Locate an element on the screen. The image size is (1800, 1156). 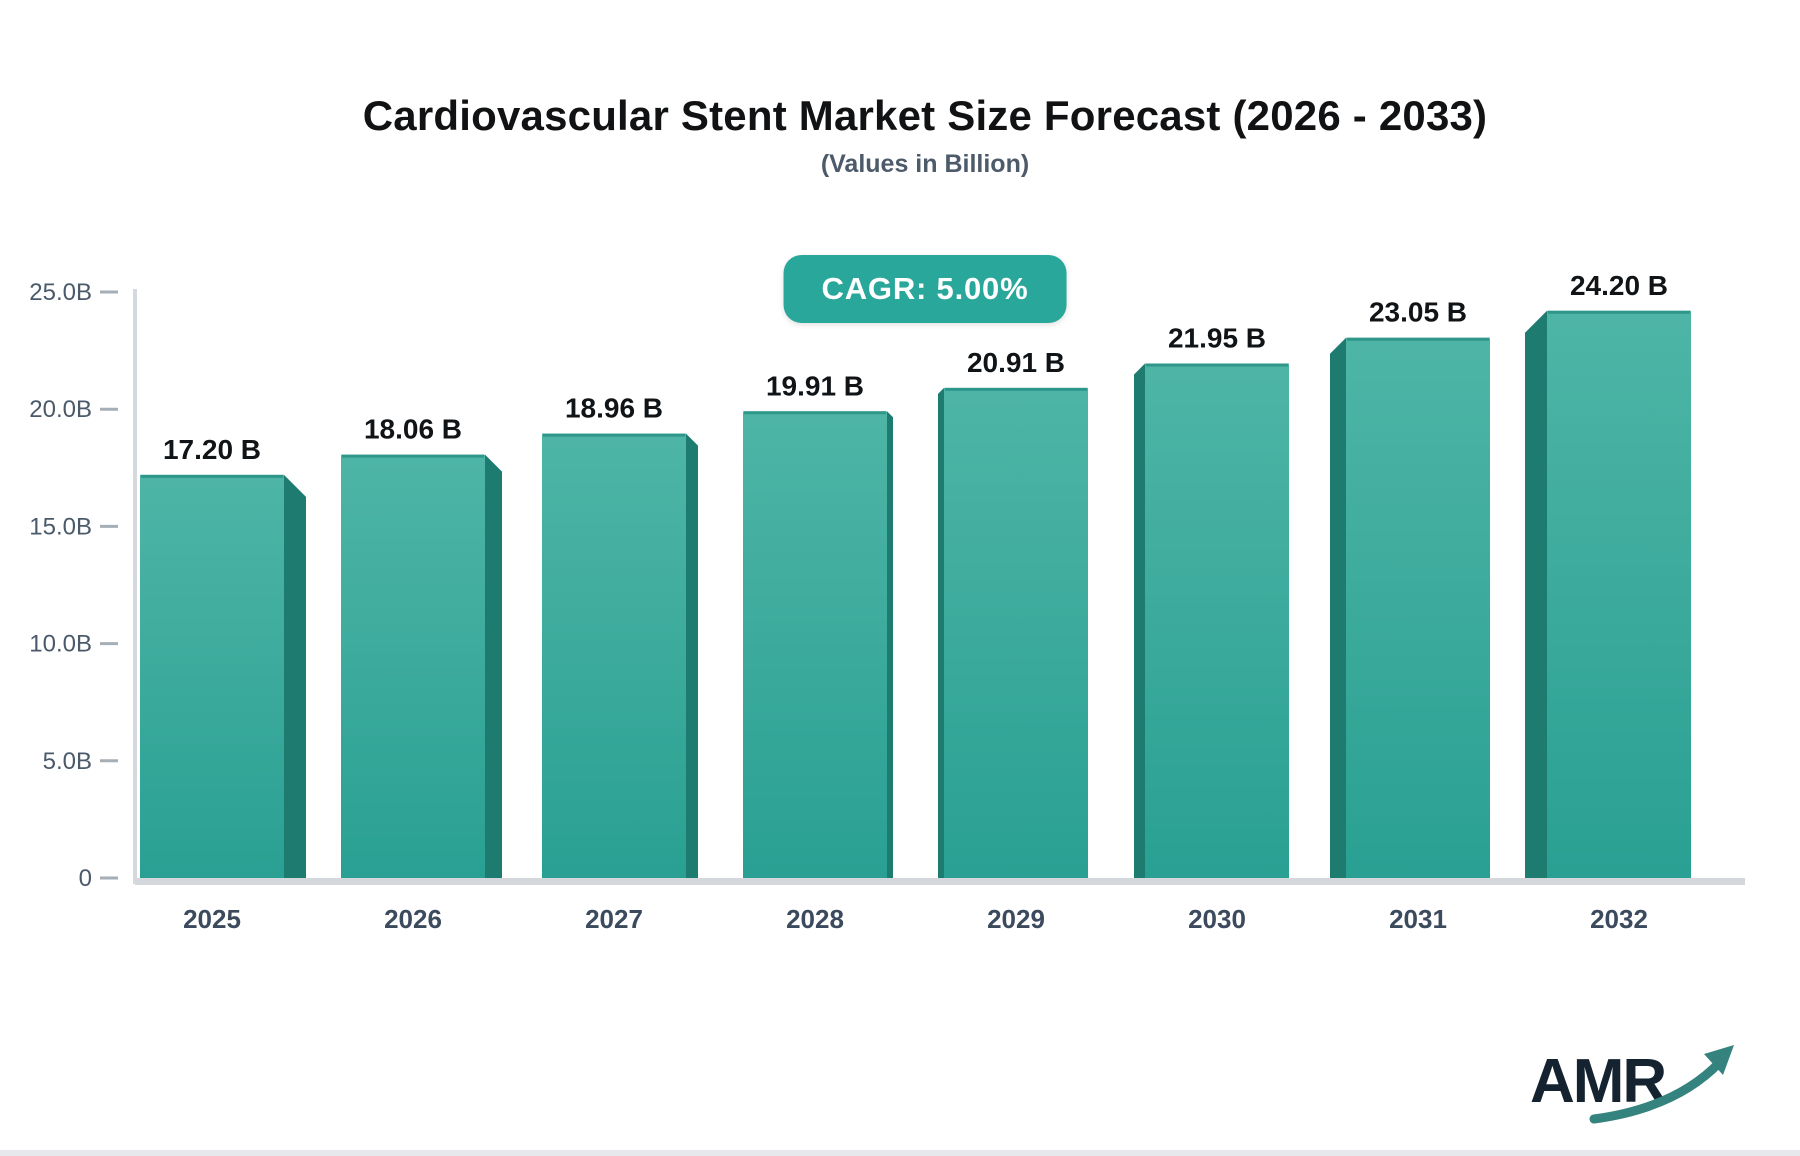
bar-value-label: 20.91 B is located at coordinates (1016, 362).